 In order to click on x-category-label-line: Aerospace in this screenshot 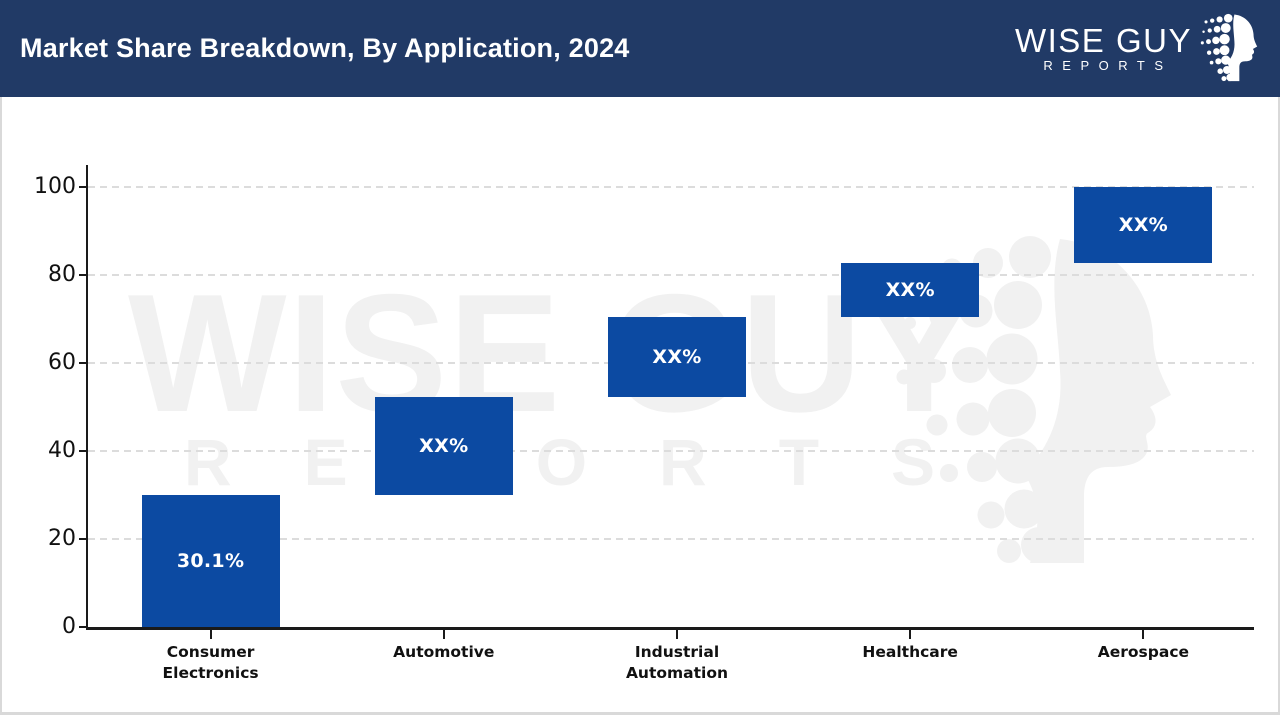, I will do `click(1143, 652)`.